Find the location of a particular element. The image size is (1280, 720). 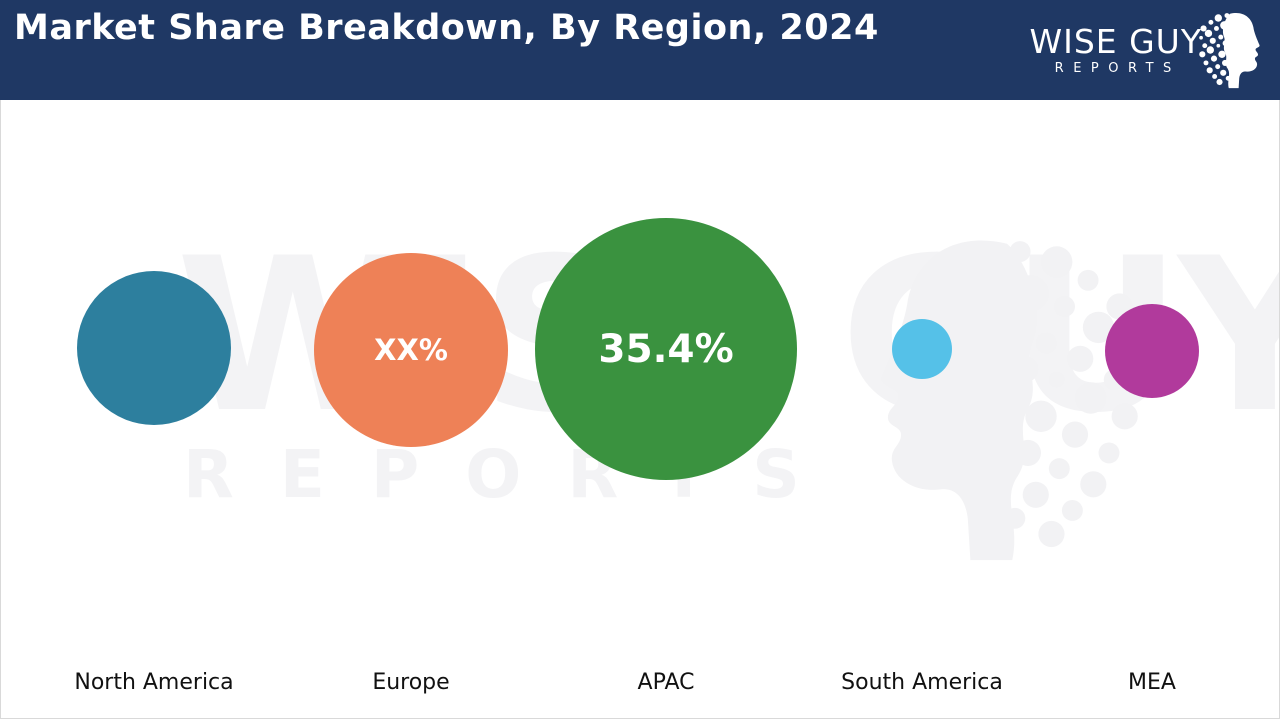

brand-logo: WISE GUY REPORTS is located at coordinates (1146, 50).